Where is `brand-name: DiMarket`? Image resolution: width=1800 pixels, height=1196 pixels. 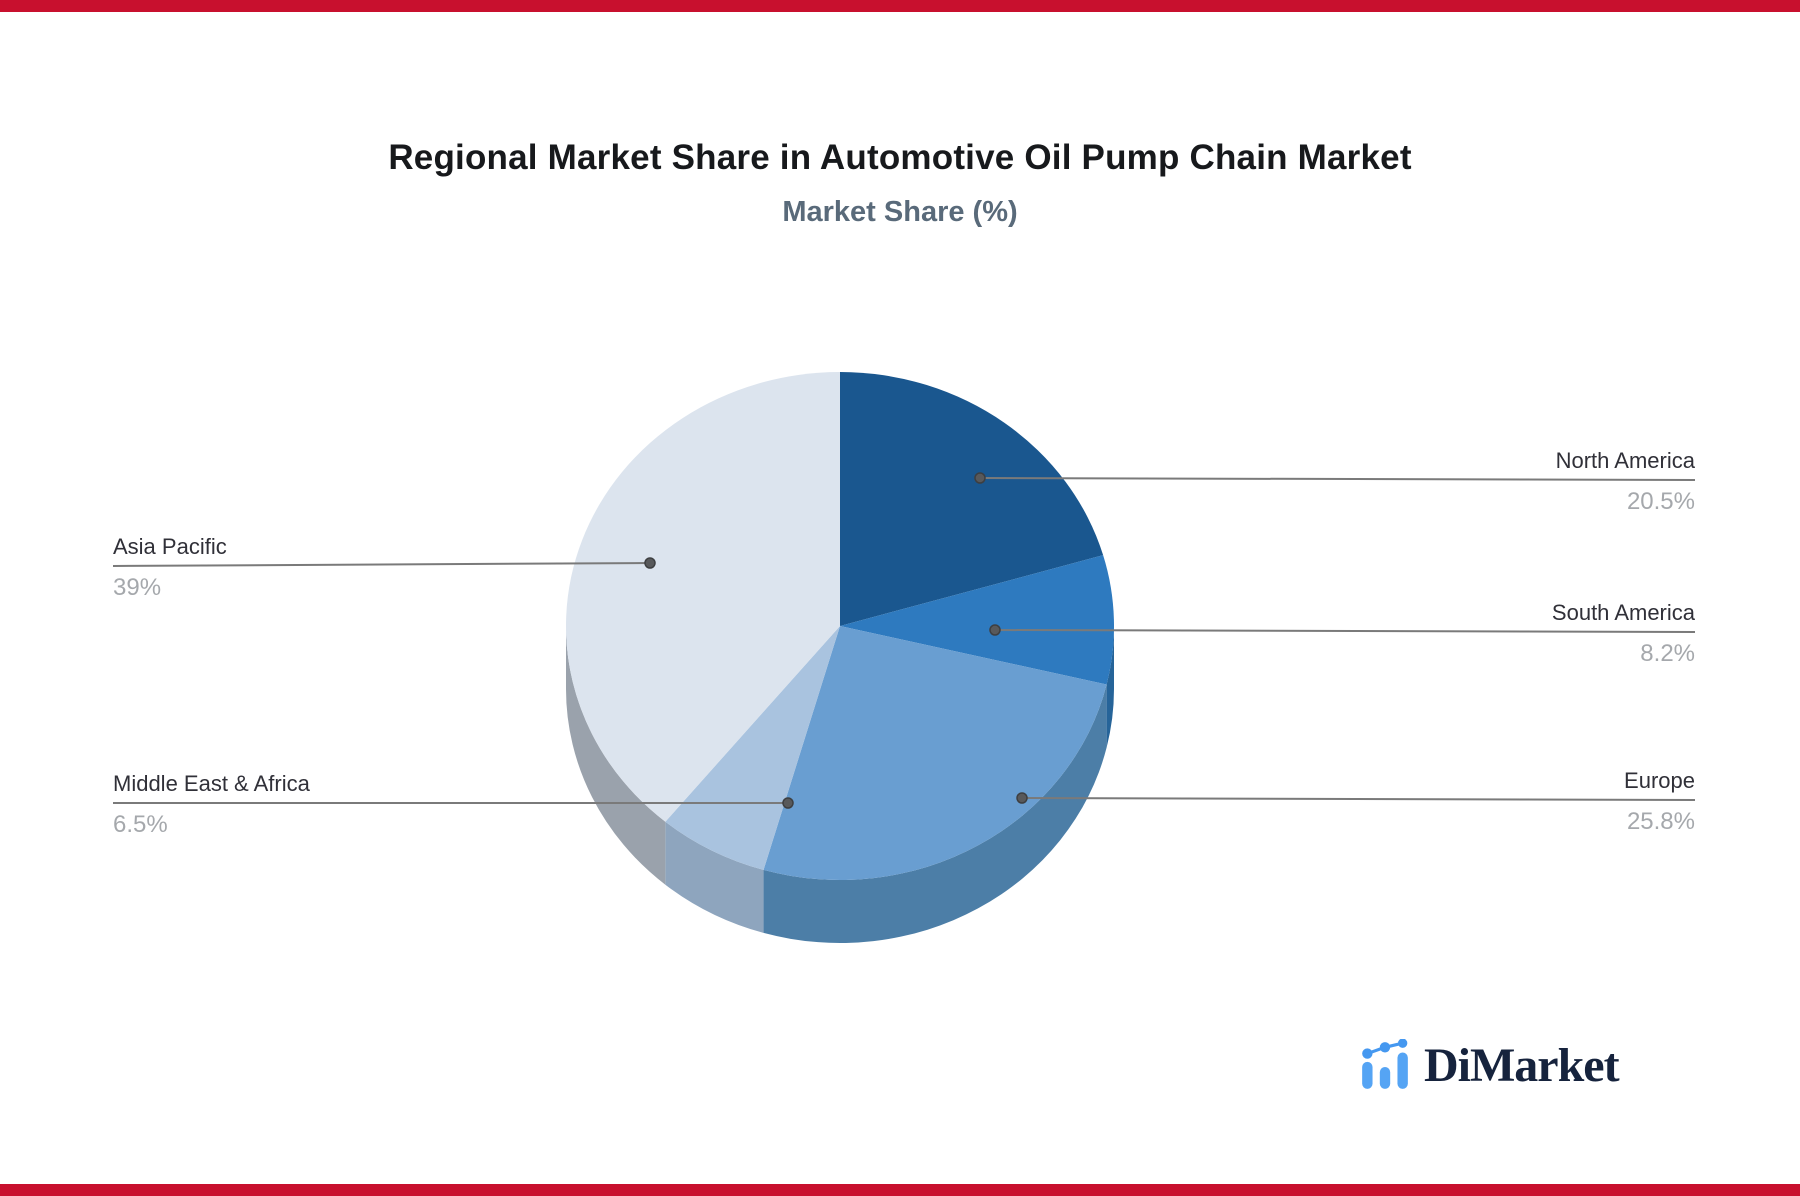 brand-name: DiMarket is located at coordinates (1522, 1065).